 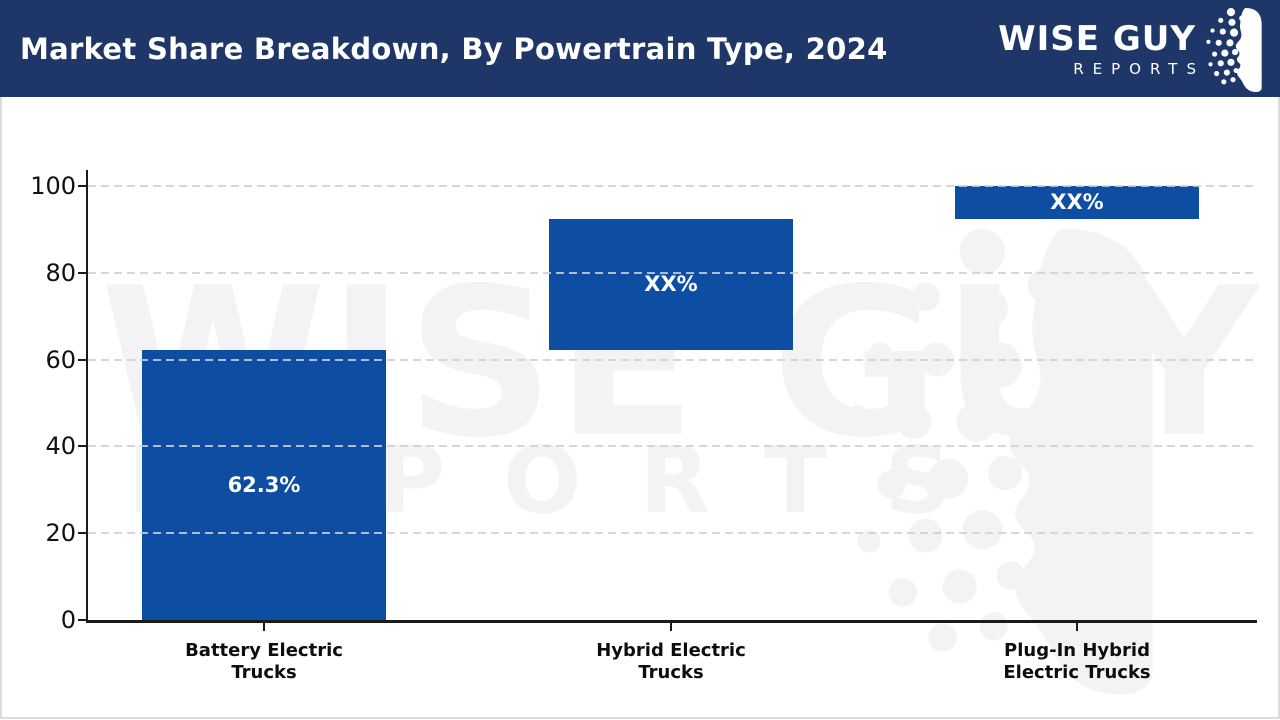 I want to click on wise-guy-logo: WISE GUY REPORTS, so click(x=1131, y=49).